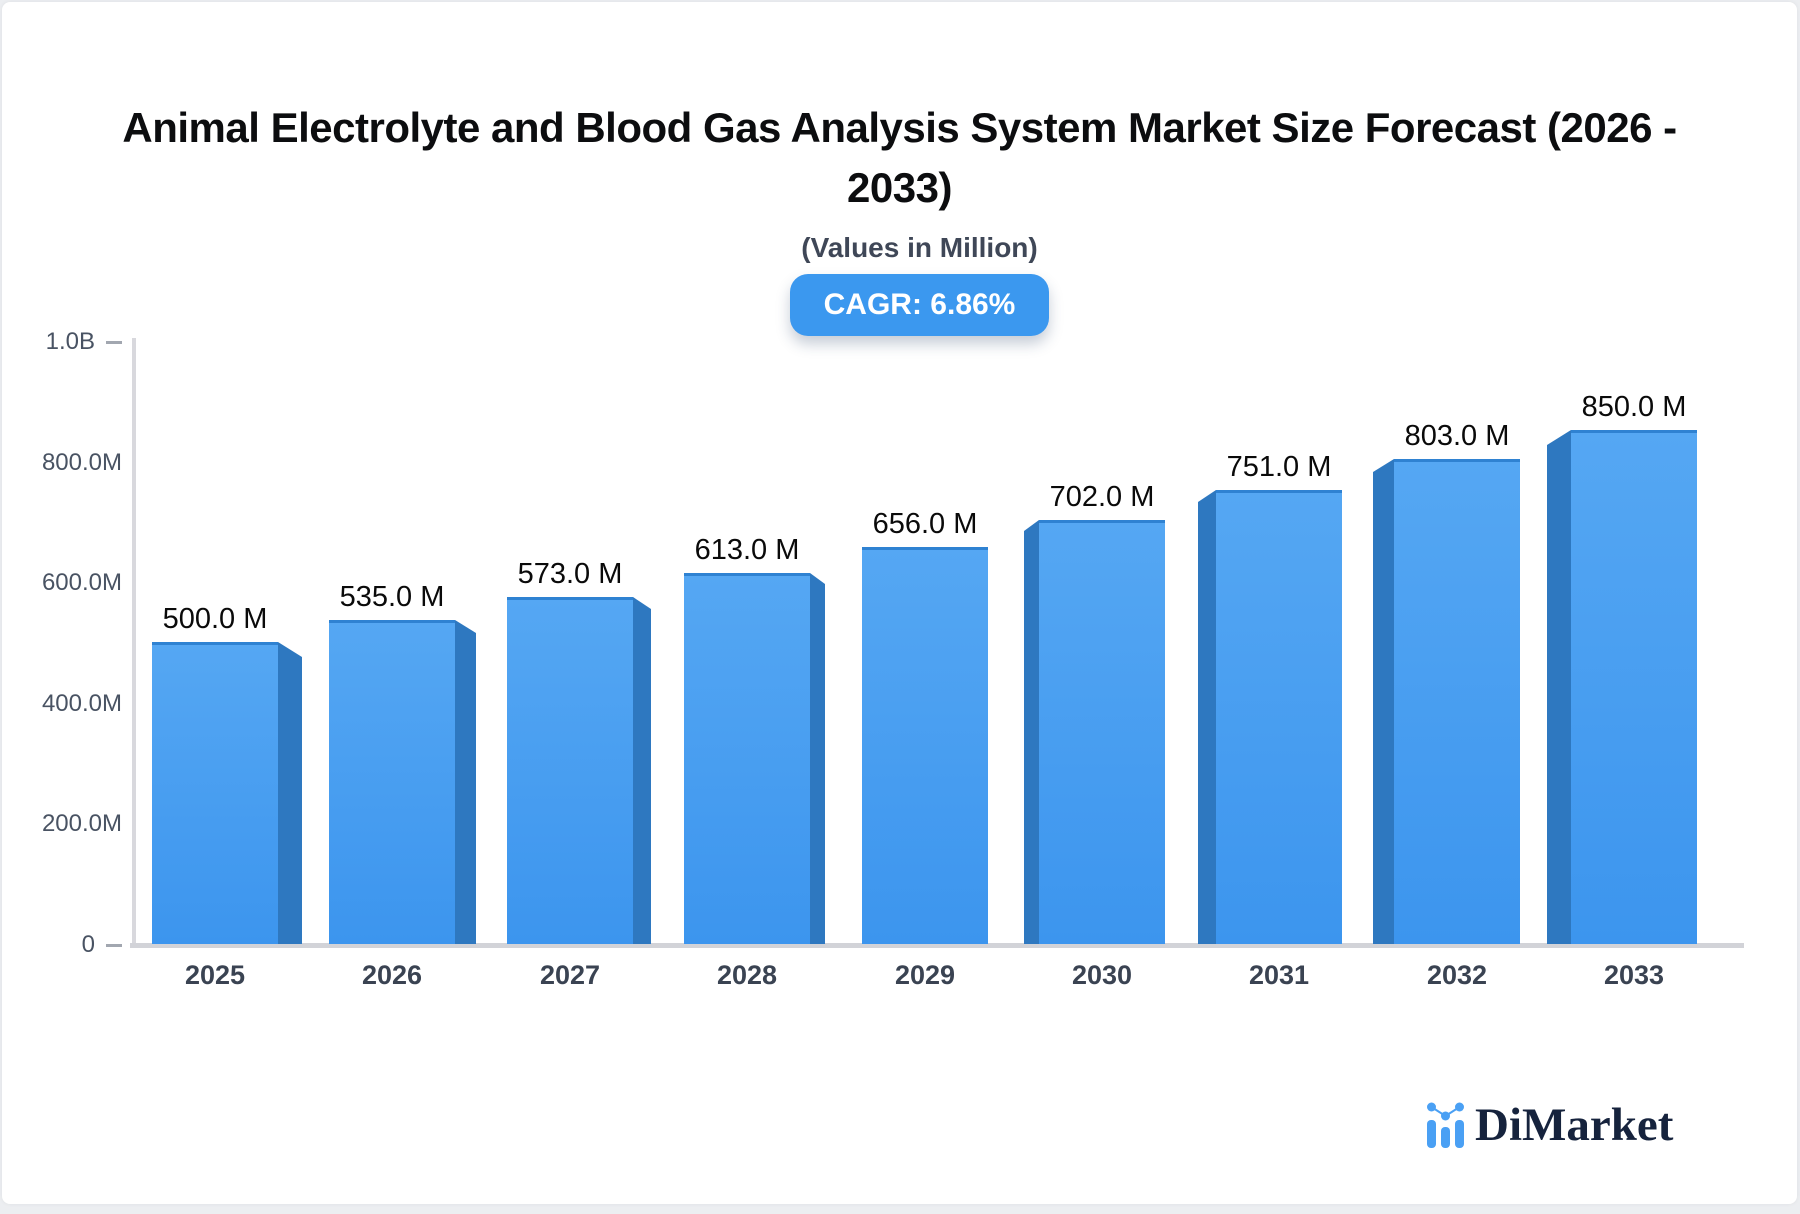 Image resolution: width=1800 pixels, height=1214 pixels. I want to click on dimarket-logo: DiMarket, so click(1548, 1125).